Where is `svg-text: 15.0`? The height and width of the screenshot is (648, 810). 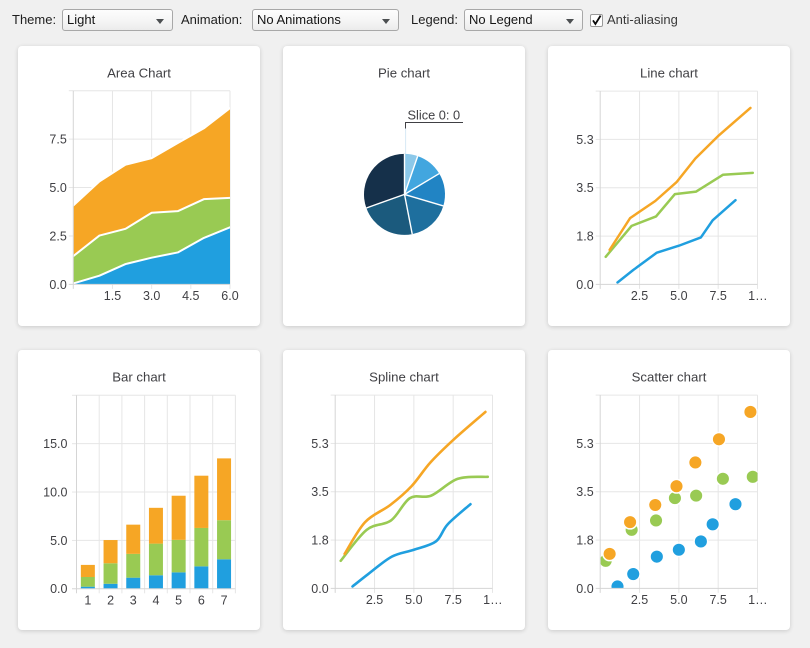 svg-text: 15.0 is located at coordinates (55, 444).